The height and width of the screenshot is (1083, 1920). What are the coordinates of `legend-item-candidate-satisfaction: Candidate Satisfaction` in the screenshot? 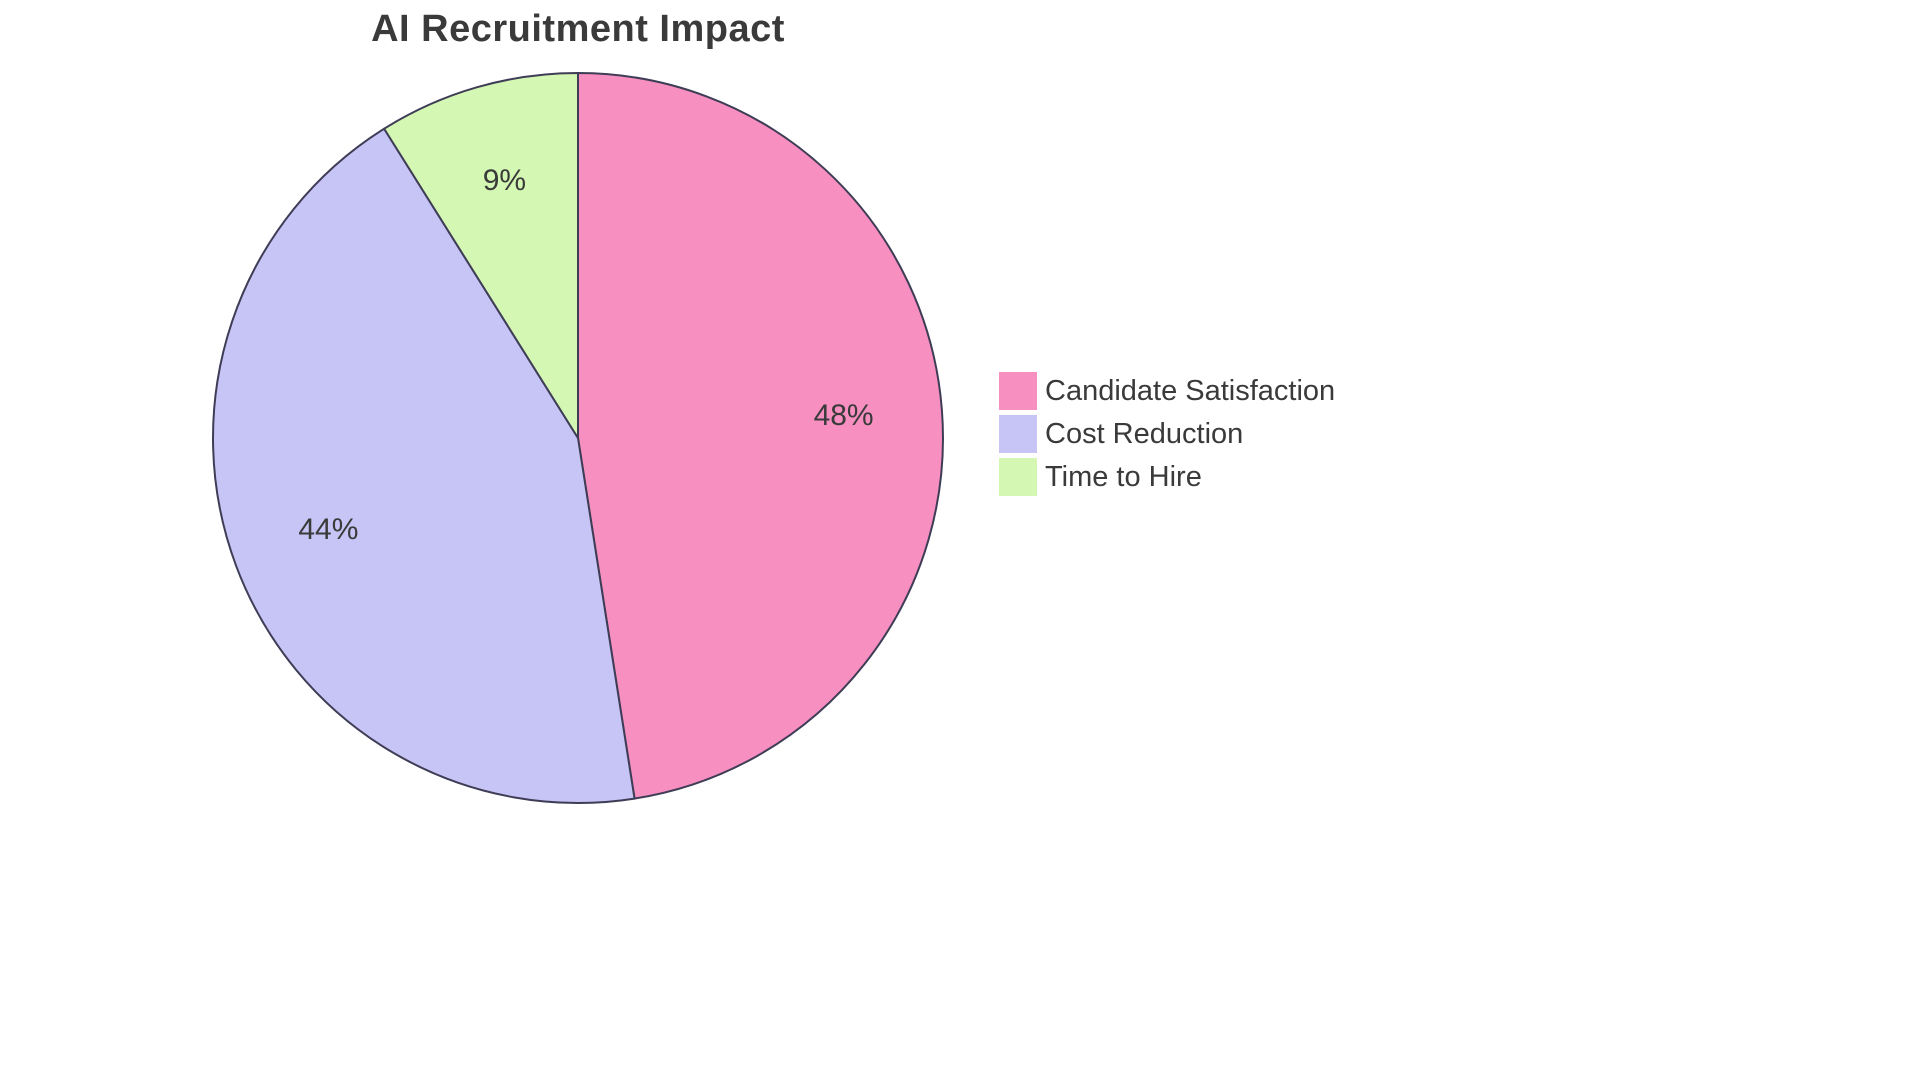 It's located at (1167, 391).